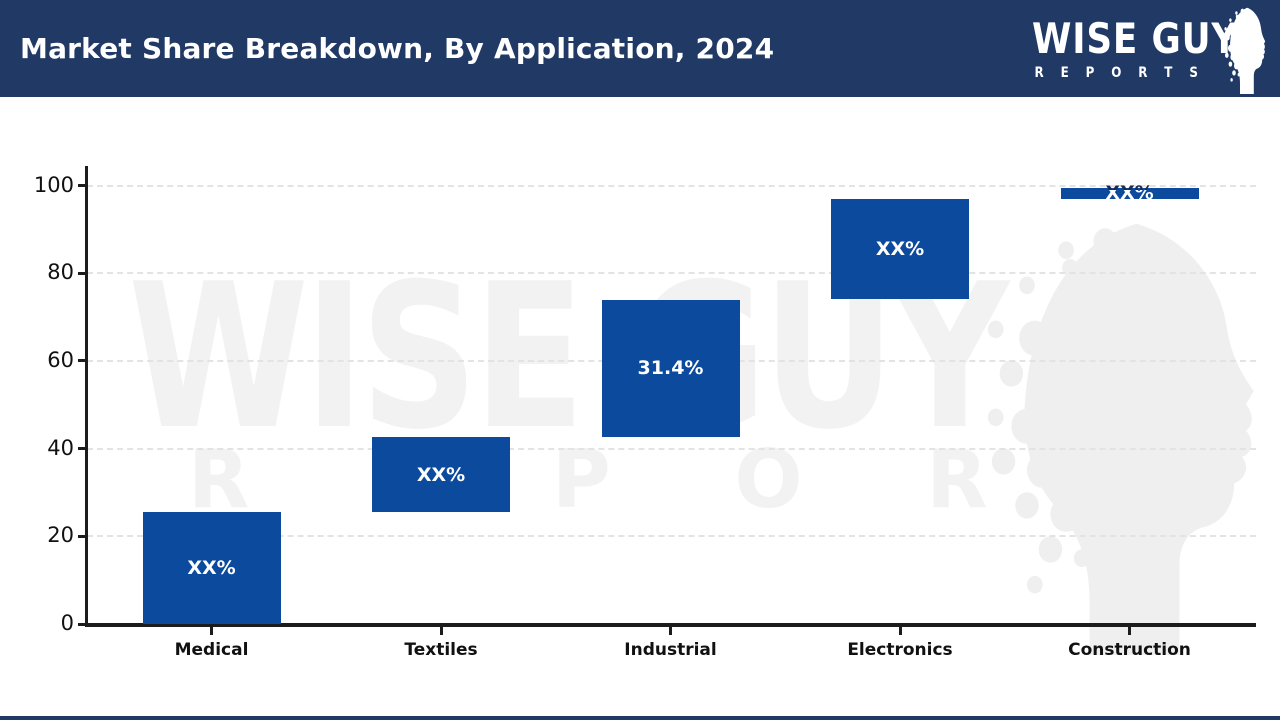  Describe the element at coordinates (53, 184) in the screenshot. I see `y-tick-label: 100` at that location.